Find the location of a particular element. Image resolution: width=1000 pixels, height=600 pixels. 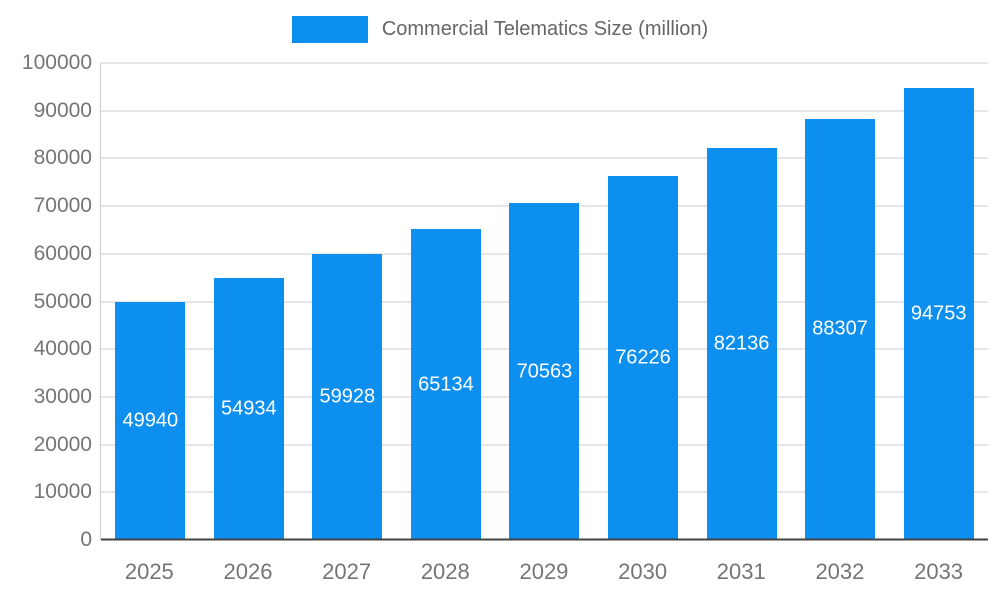

bar-slot: 82136 is located at coordinates (741, 301).